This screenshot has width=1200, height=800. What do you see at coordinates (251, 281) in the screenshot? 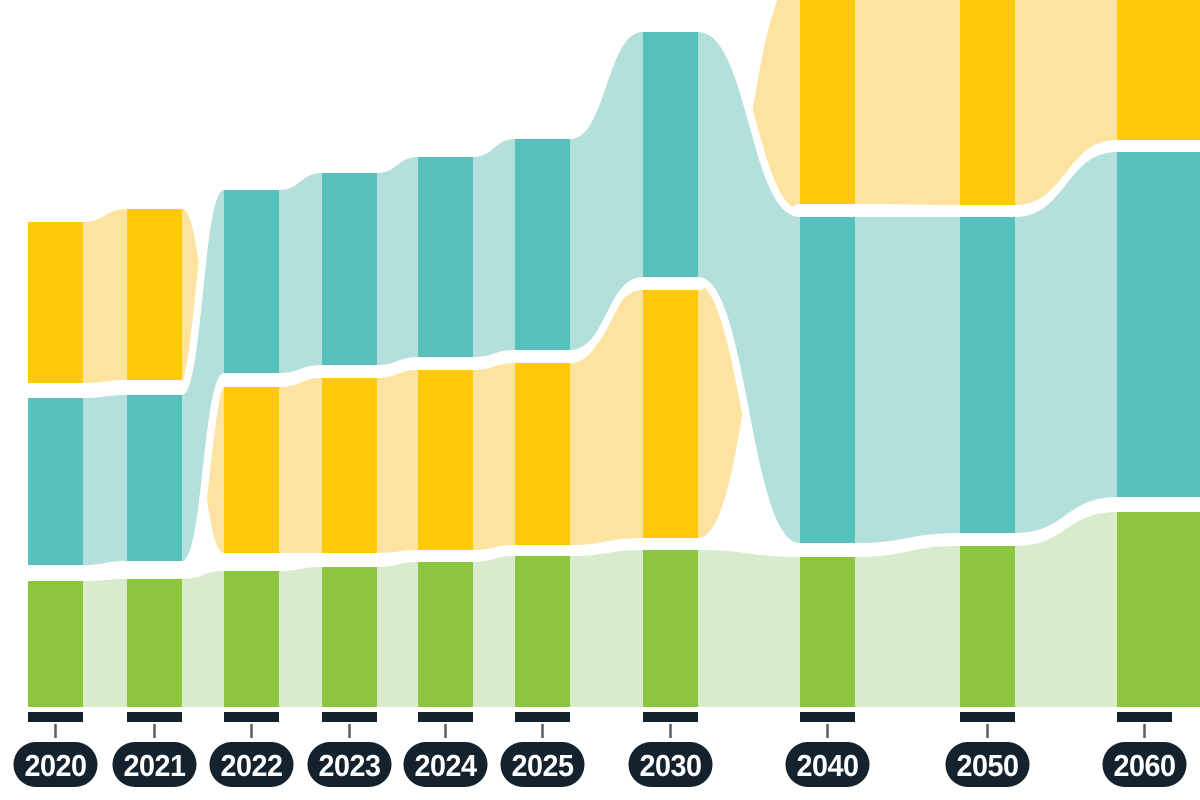
I see `bar-2022-teal` at bounding box center [251, 281].